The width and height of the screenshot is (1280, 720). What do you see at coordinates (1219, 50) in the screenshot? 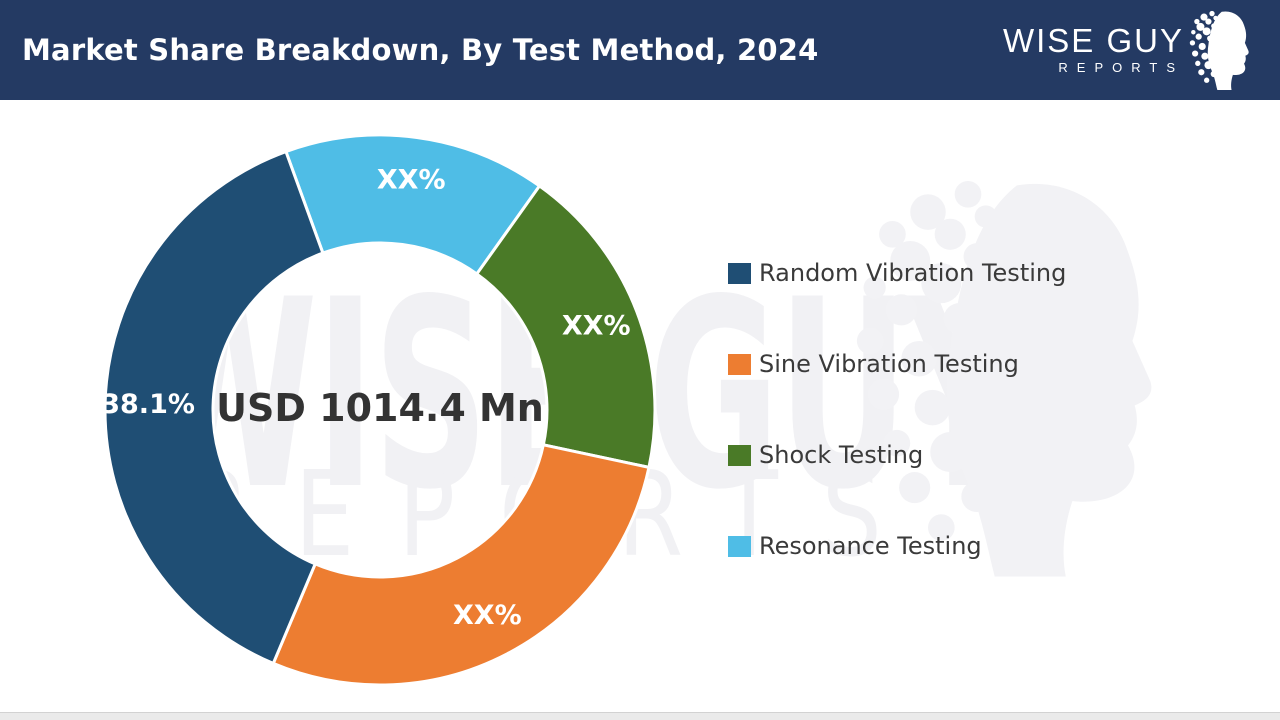
I see `logo-face-icon` at bounding box center [1219, 50].